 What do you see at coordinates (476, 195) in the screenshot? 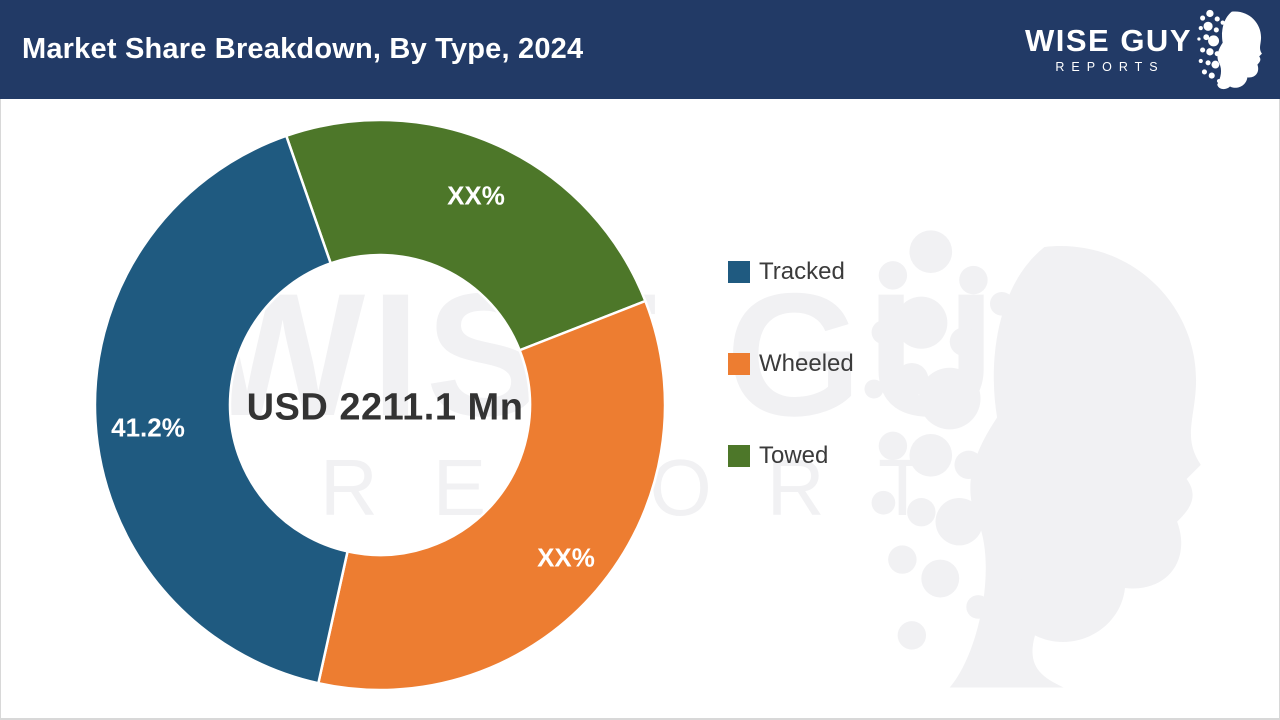
I see `segment-label-towed: XX%` at bounding box center [476, 195].